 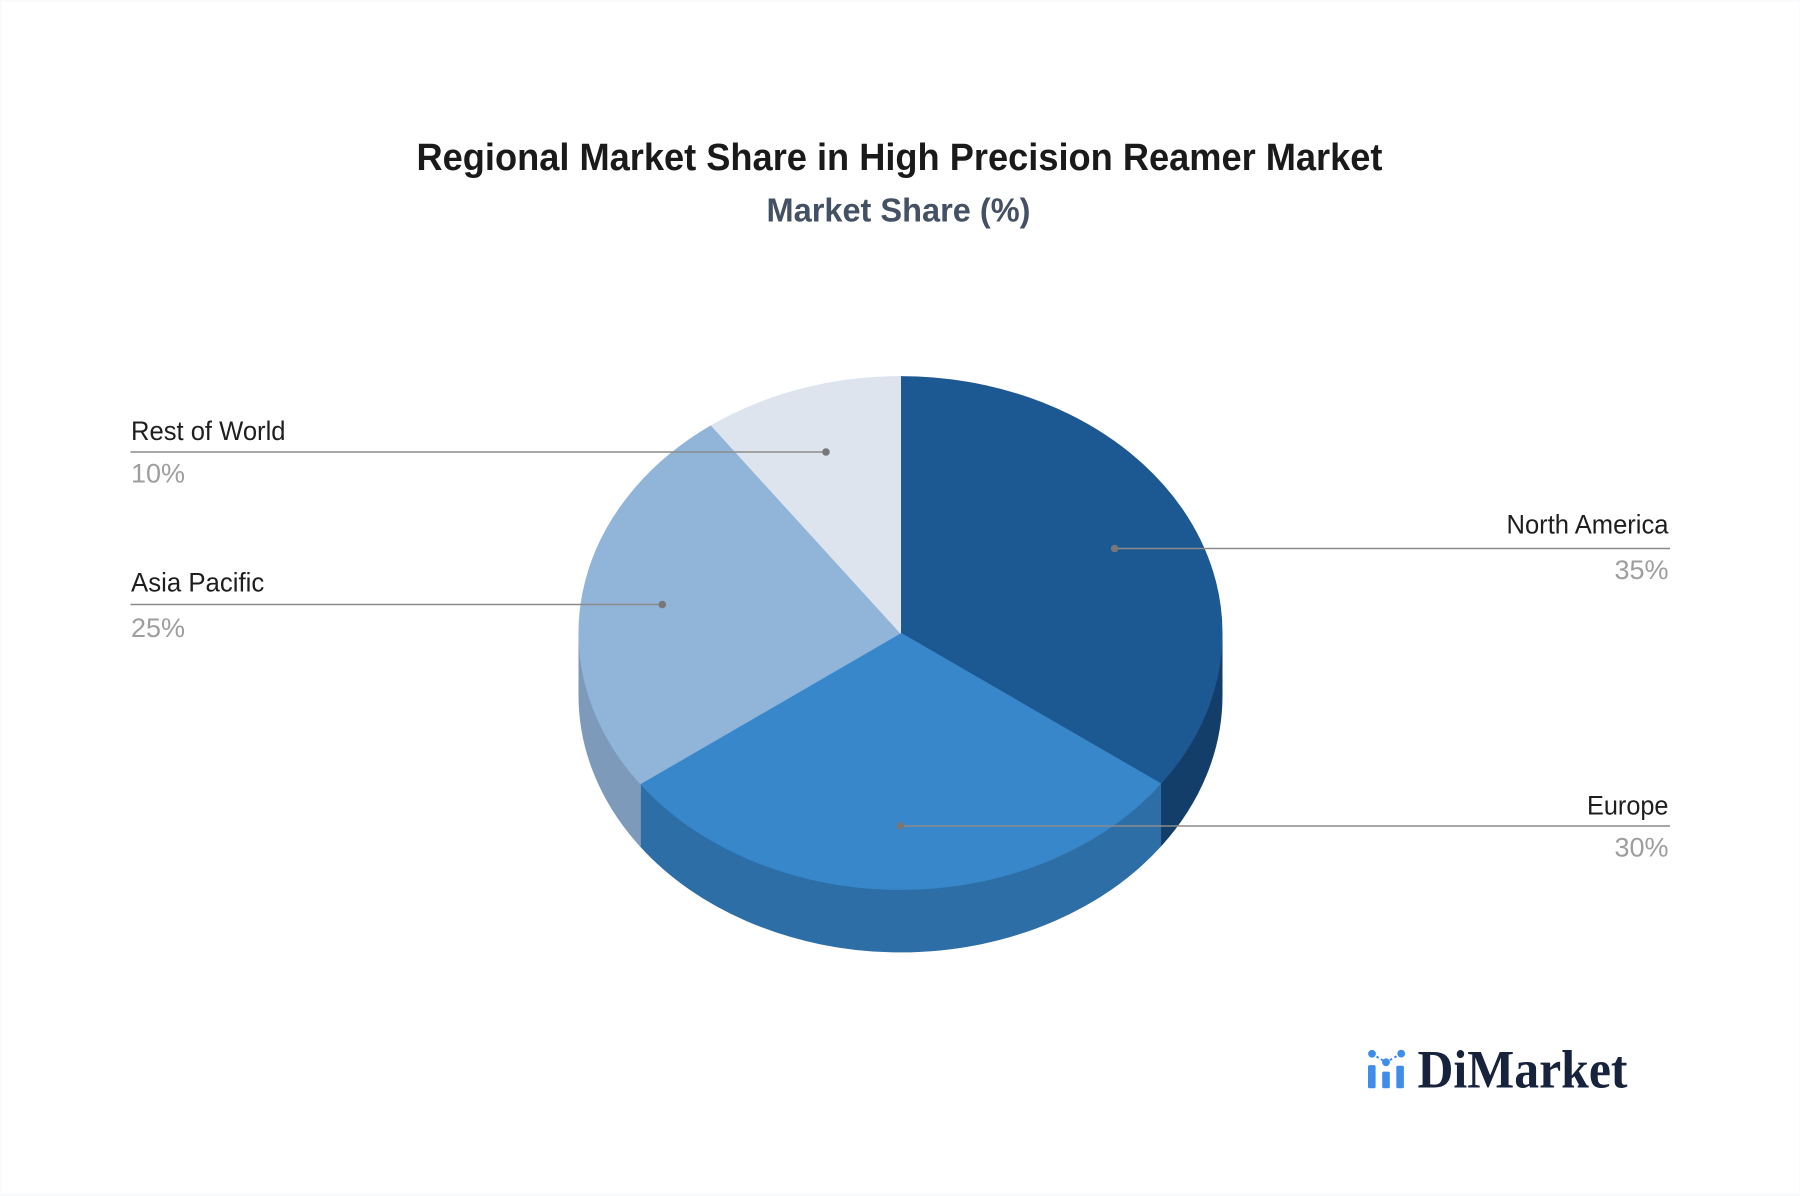 What do you see at coordinates (1588, 525) in the screenshot?
I see `svg-text: North America` at bounding box center [1588, 525].